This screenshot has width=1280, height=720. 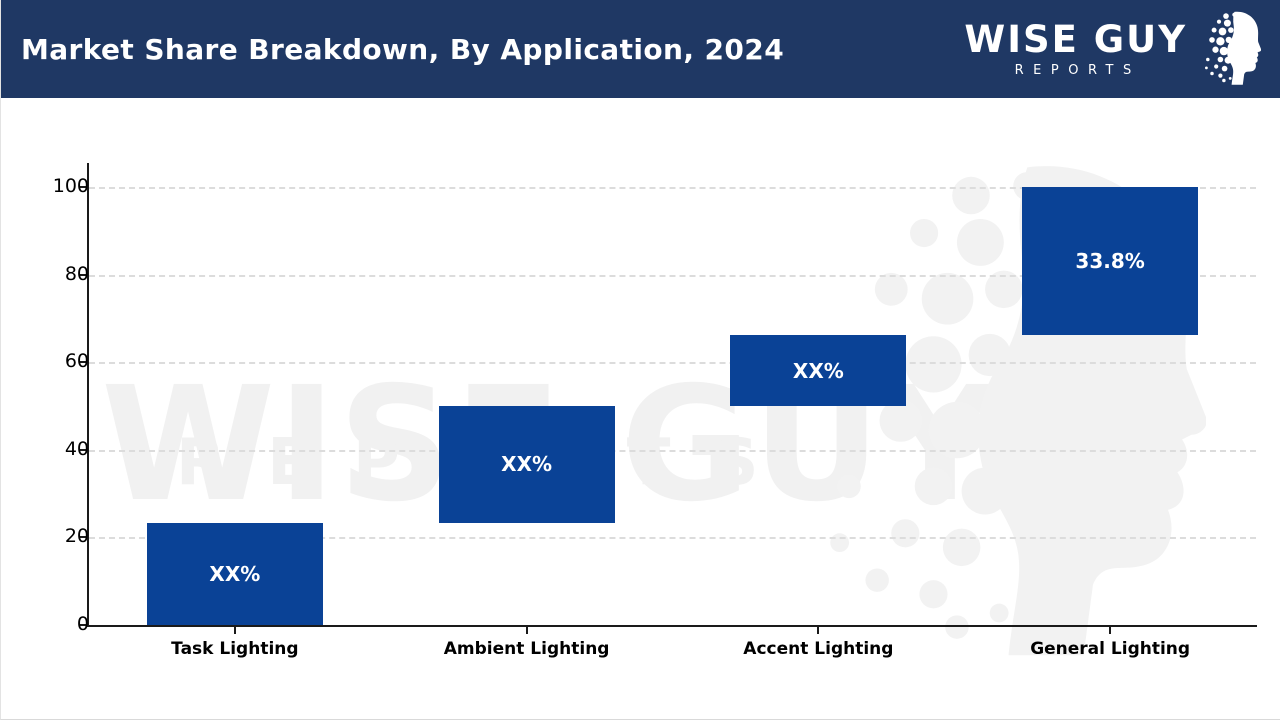 I want to click on y-tick-label-60: 60, so click(x=76, y=361).